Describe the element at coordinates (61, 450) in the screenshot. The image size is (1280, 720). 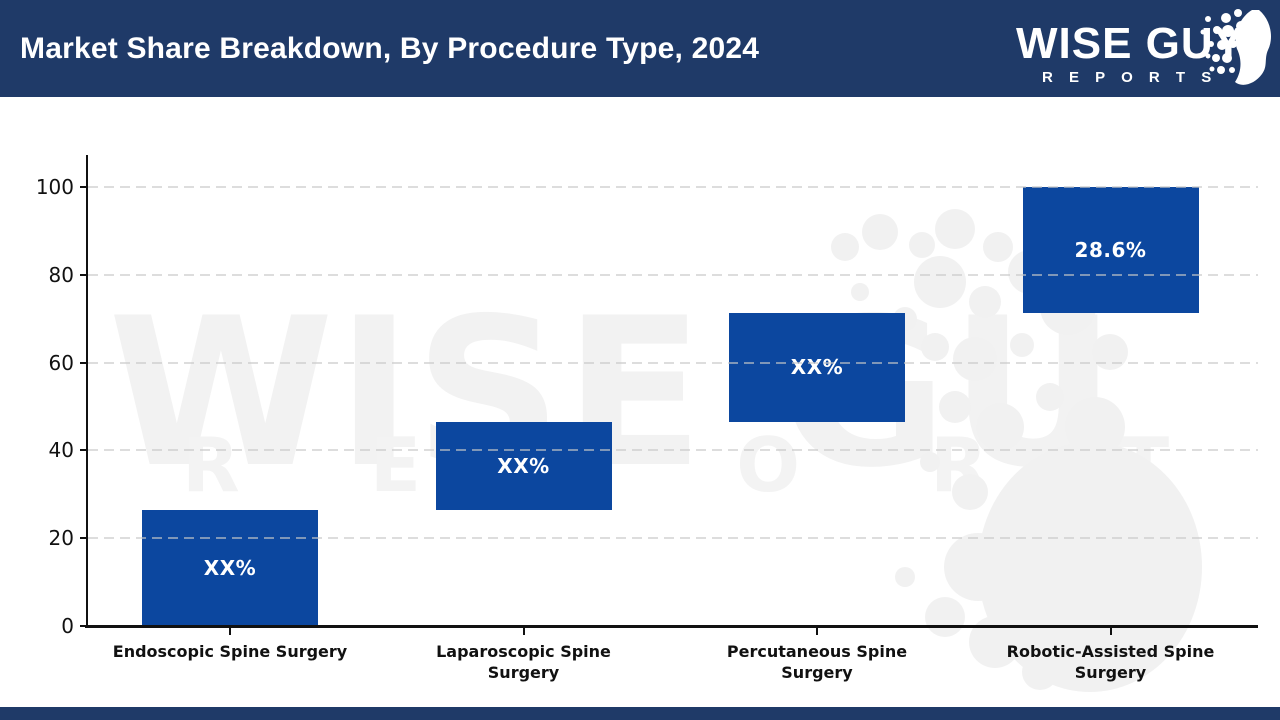
I see `y-tick-label: 40` at that location.